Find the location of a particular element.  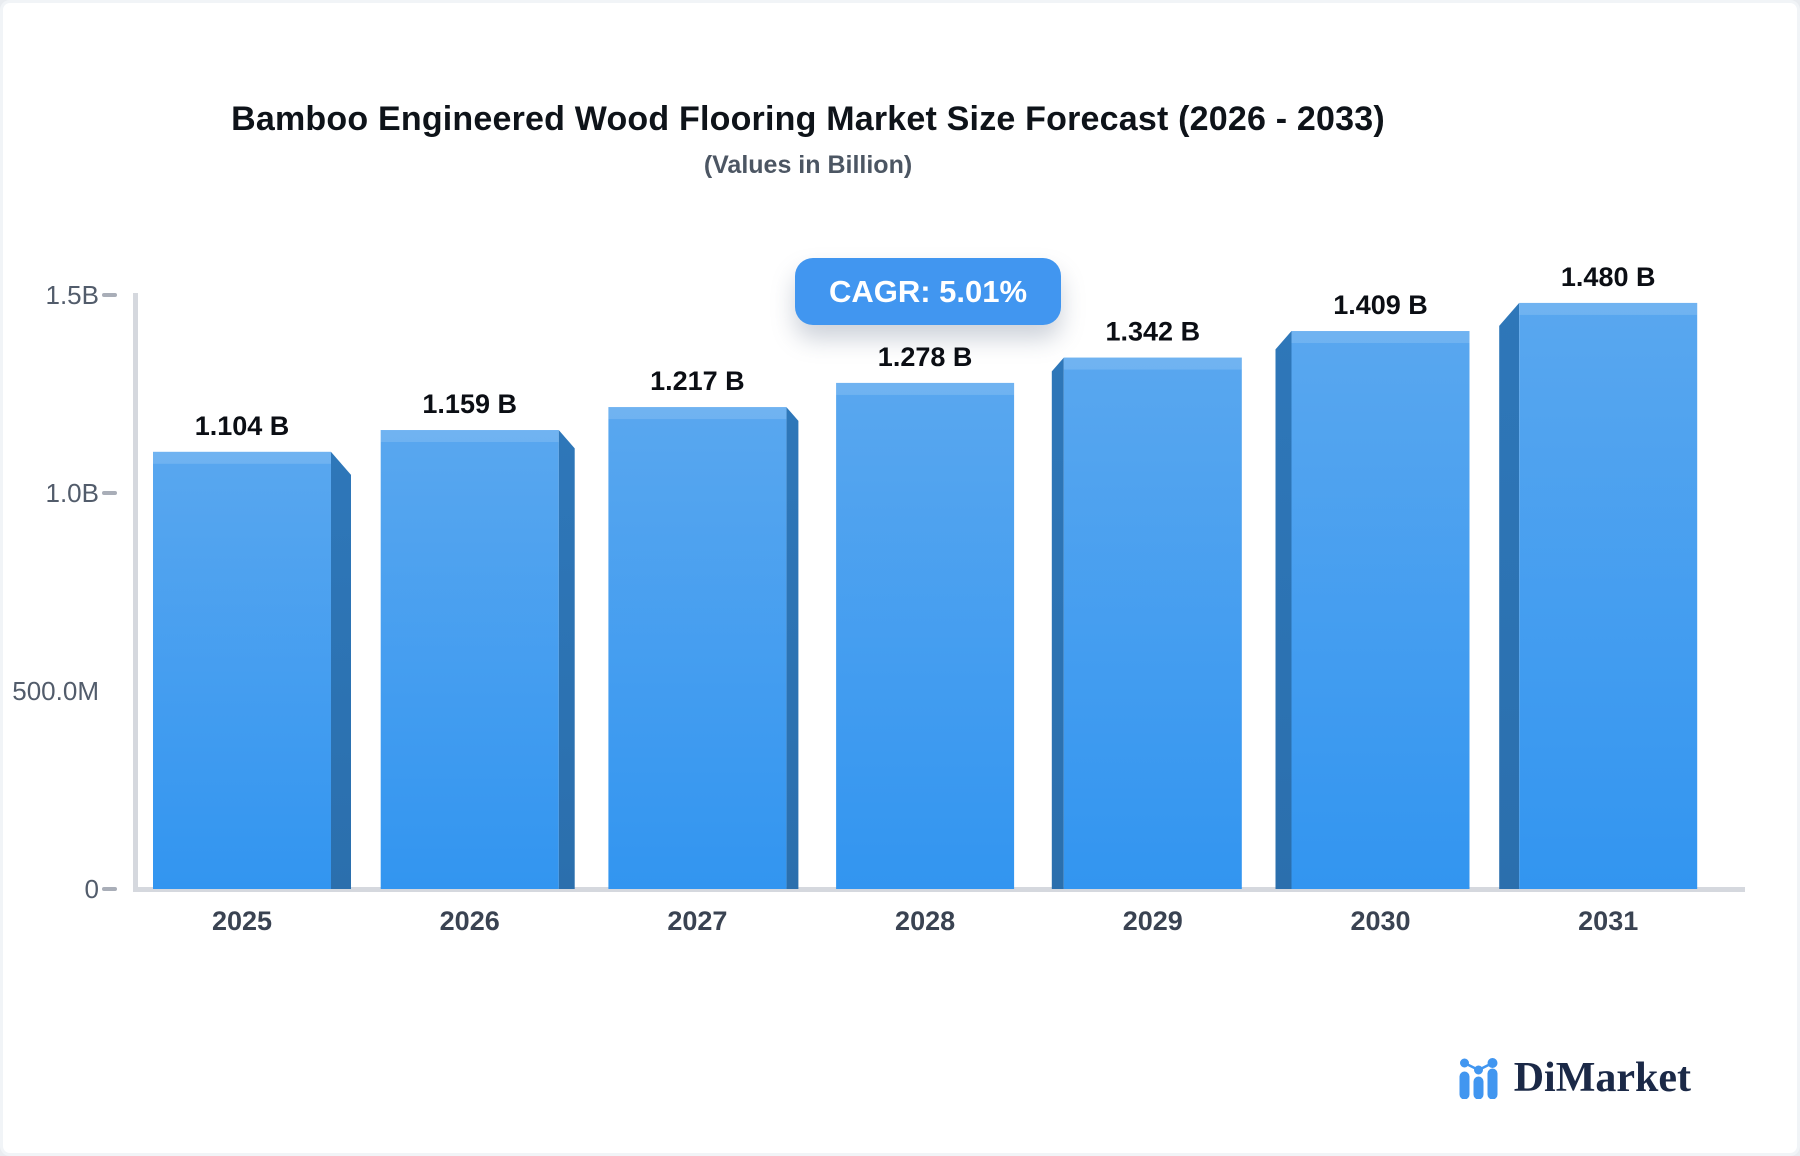

logo-text: DiMarket is located at coordinates (1602, 1078).